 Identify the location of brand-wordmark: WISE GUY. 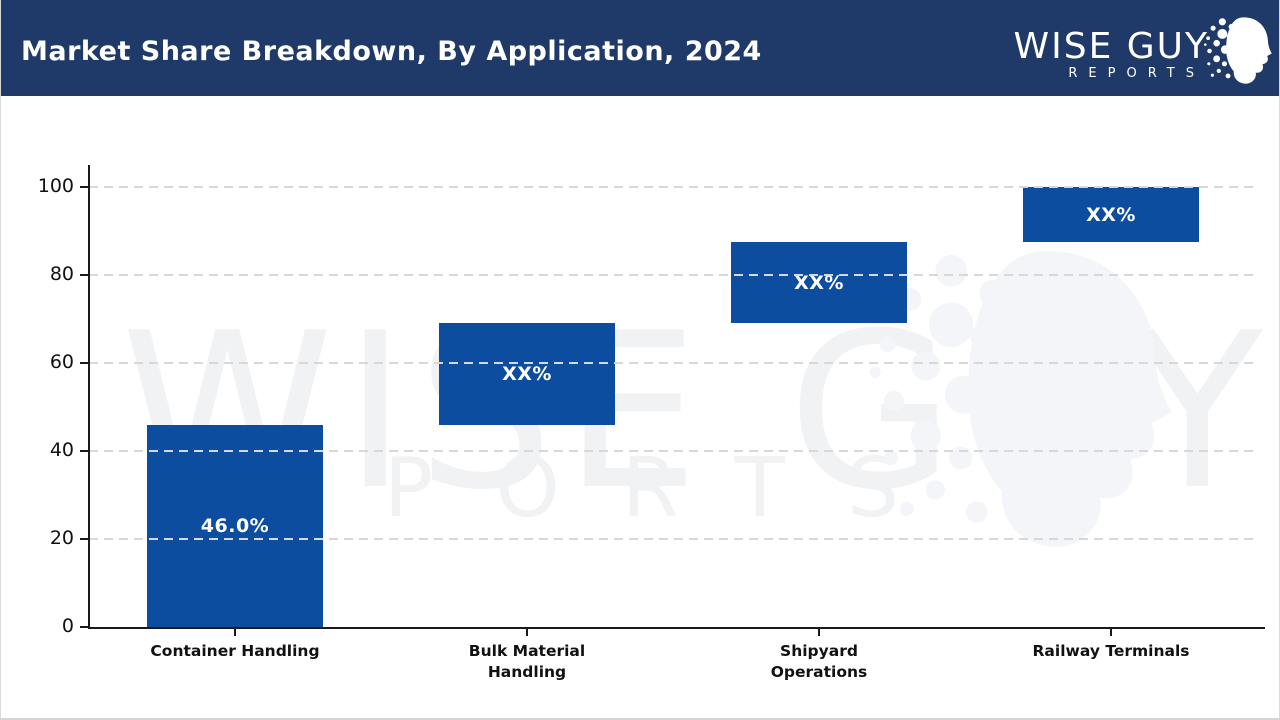
(1111, 46).